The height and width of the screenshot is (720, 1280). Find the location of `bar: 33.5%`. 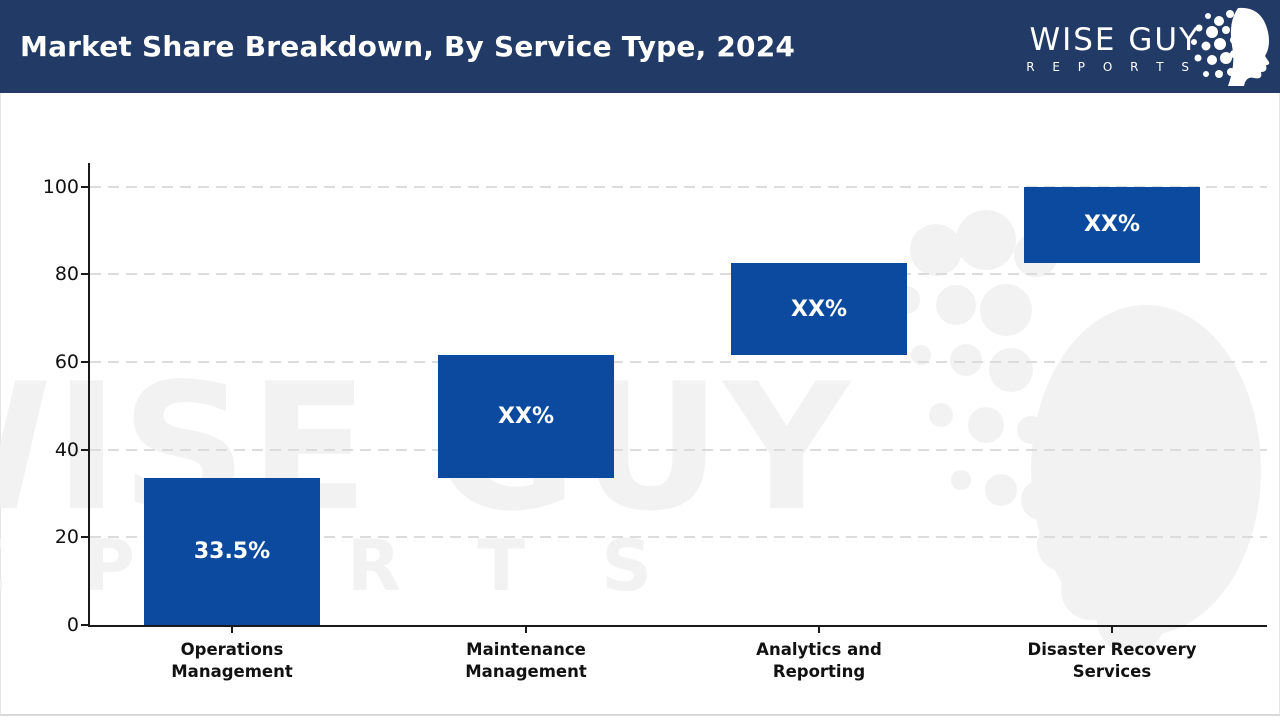

bar: 33.5% is located at coordinates (232, 551).